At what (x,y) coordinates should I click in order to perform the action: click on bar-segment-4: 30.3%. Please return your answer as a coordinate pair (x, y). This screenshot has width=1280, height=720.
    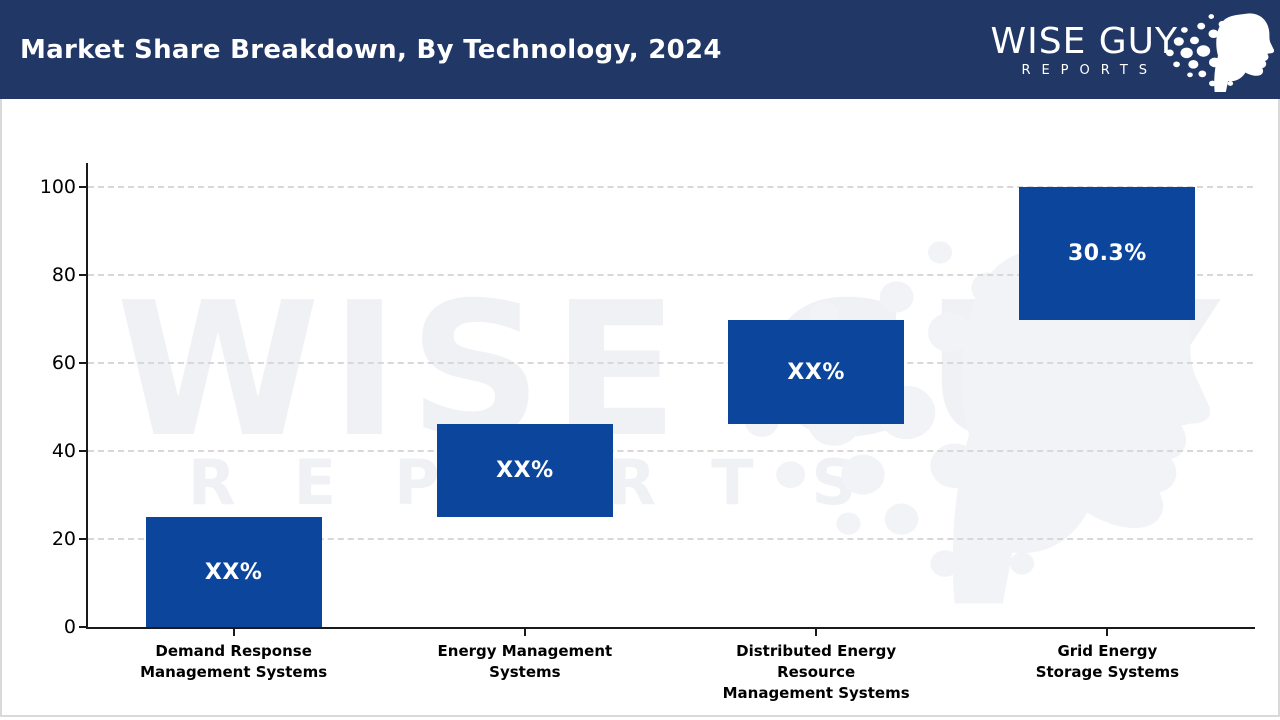
    Looking at the image, I should click on (1107, 254).